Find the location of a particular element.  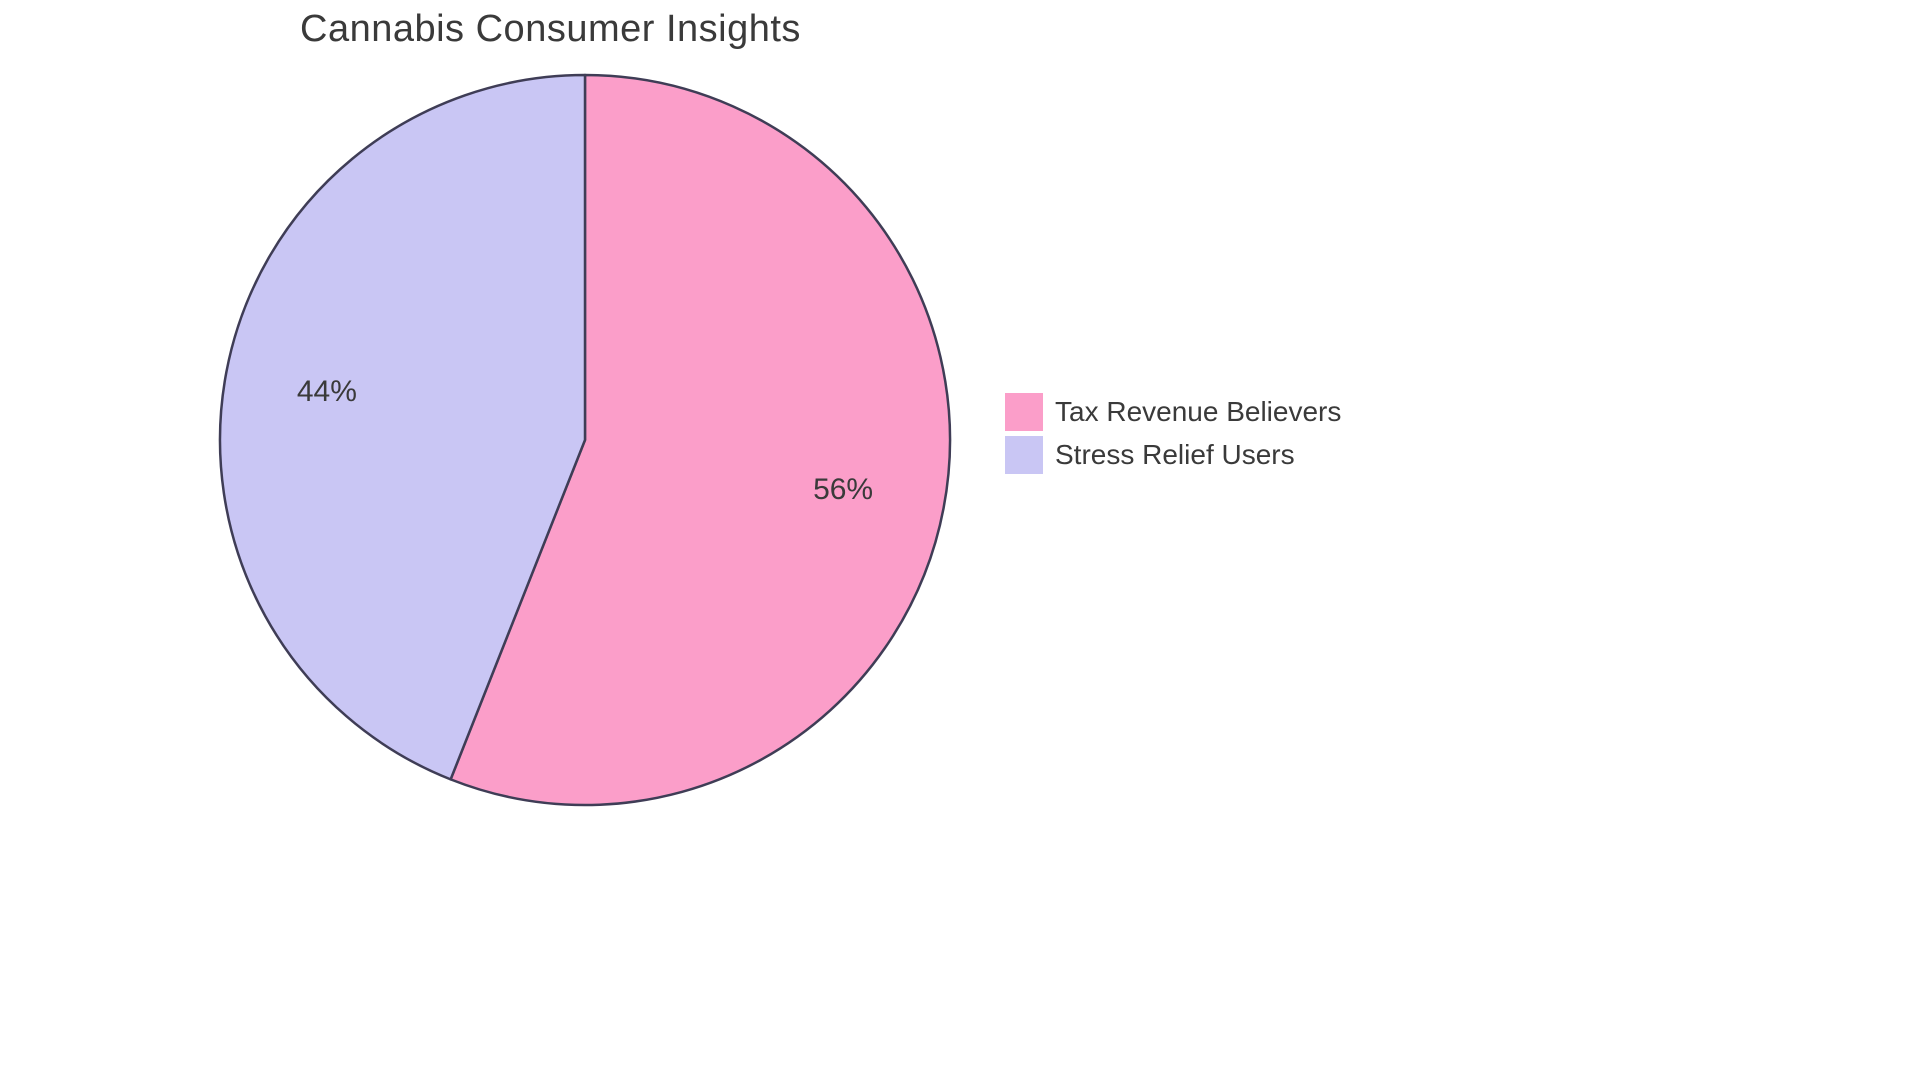

legend-item: Stress Relief Users is located at coordinates (1173, 455).